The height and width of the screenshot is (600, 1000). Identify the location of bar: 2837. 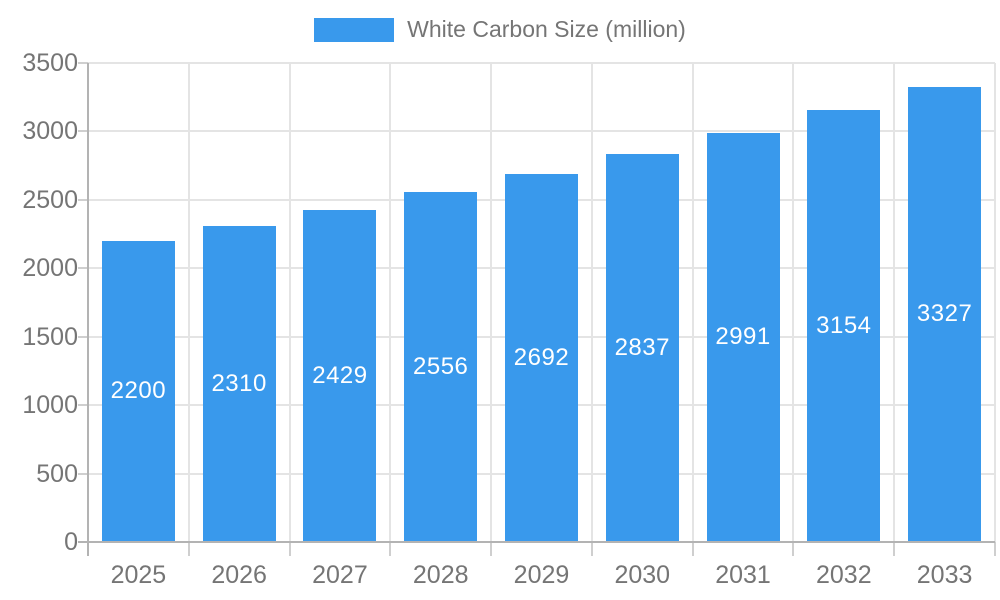
(642, 347).